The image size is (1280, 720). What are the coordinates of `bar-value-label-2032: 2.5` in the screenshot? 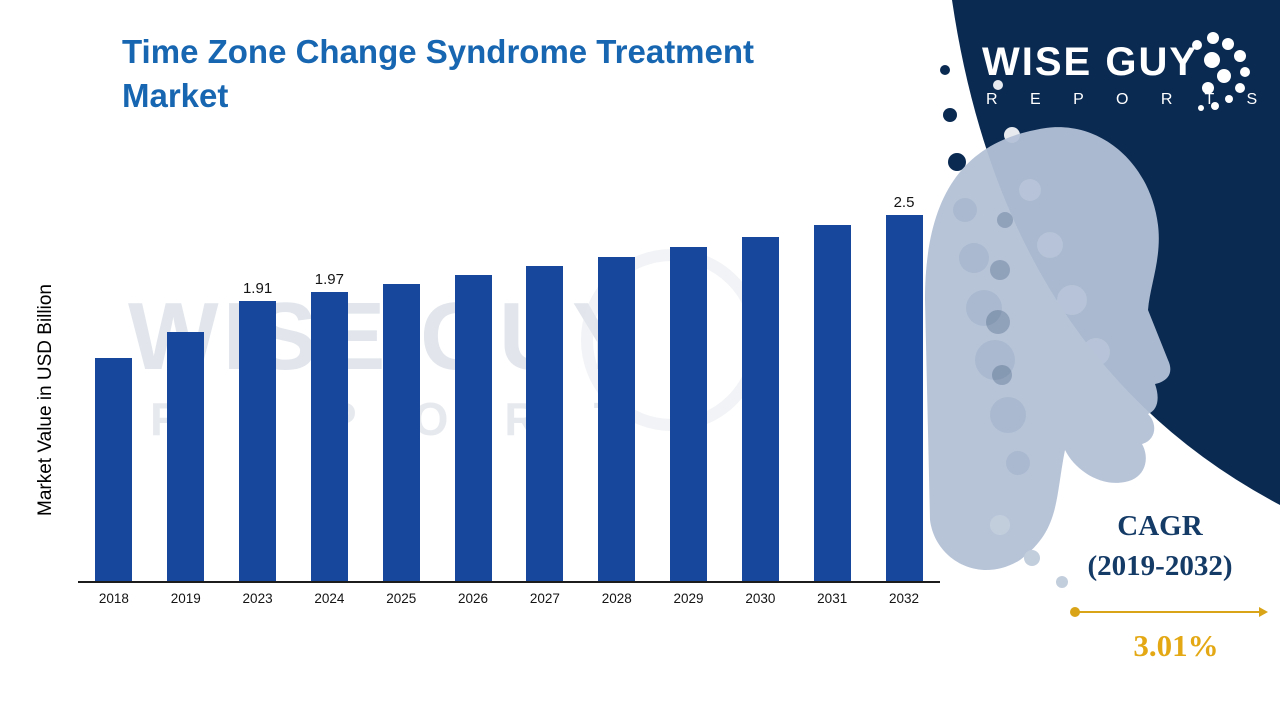 It's located at (904, 202).